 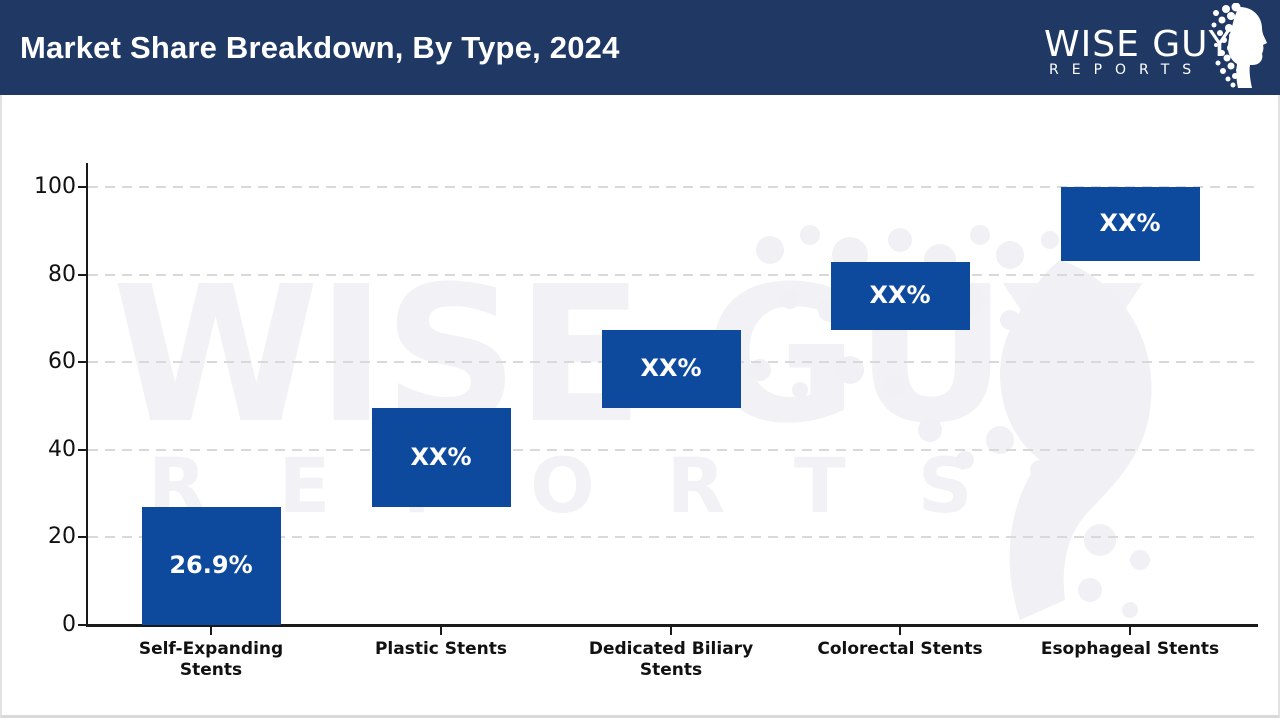 What do you see at coordinates (672, 625) in the screenshot?
I see `x-axis-spine` at bounding box center [672, 625].